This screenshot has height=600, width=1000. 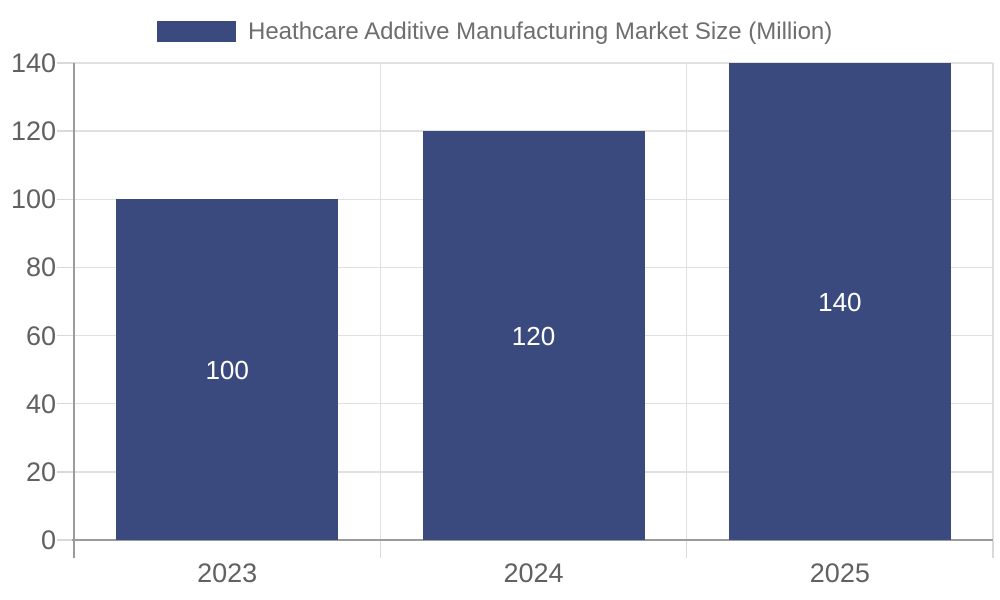 What do you see at coordinates (33, 131) in the screenshot?
I see `y-axis-label: 120` at bounding box center [33, 131].